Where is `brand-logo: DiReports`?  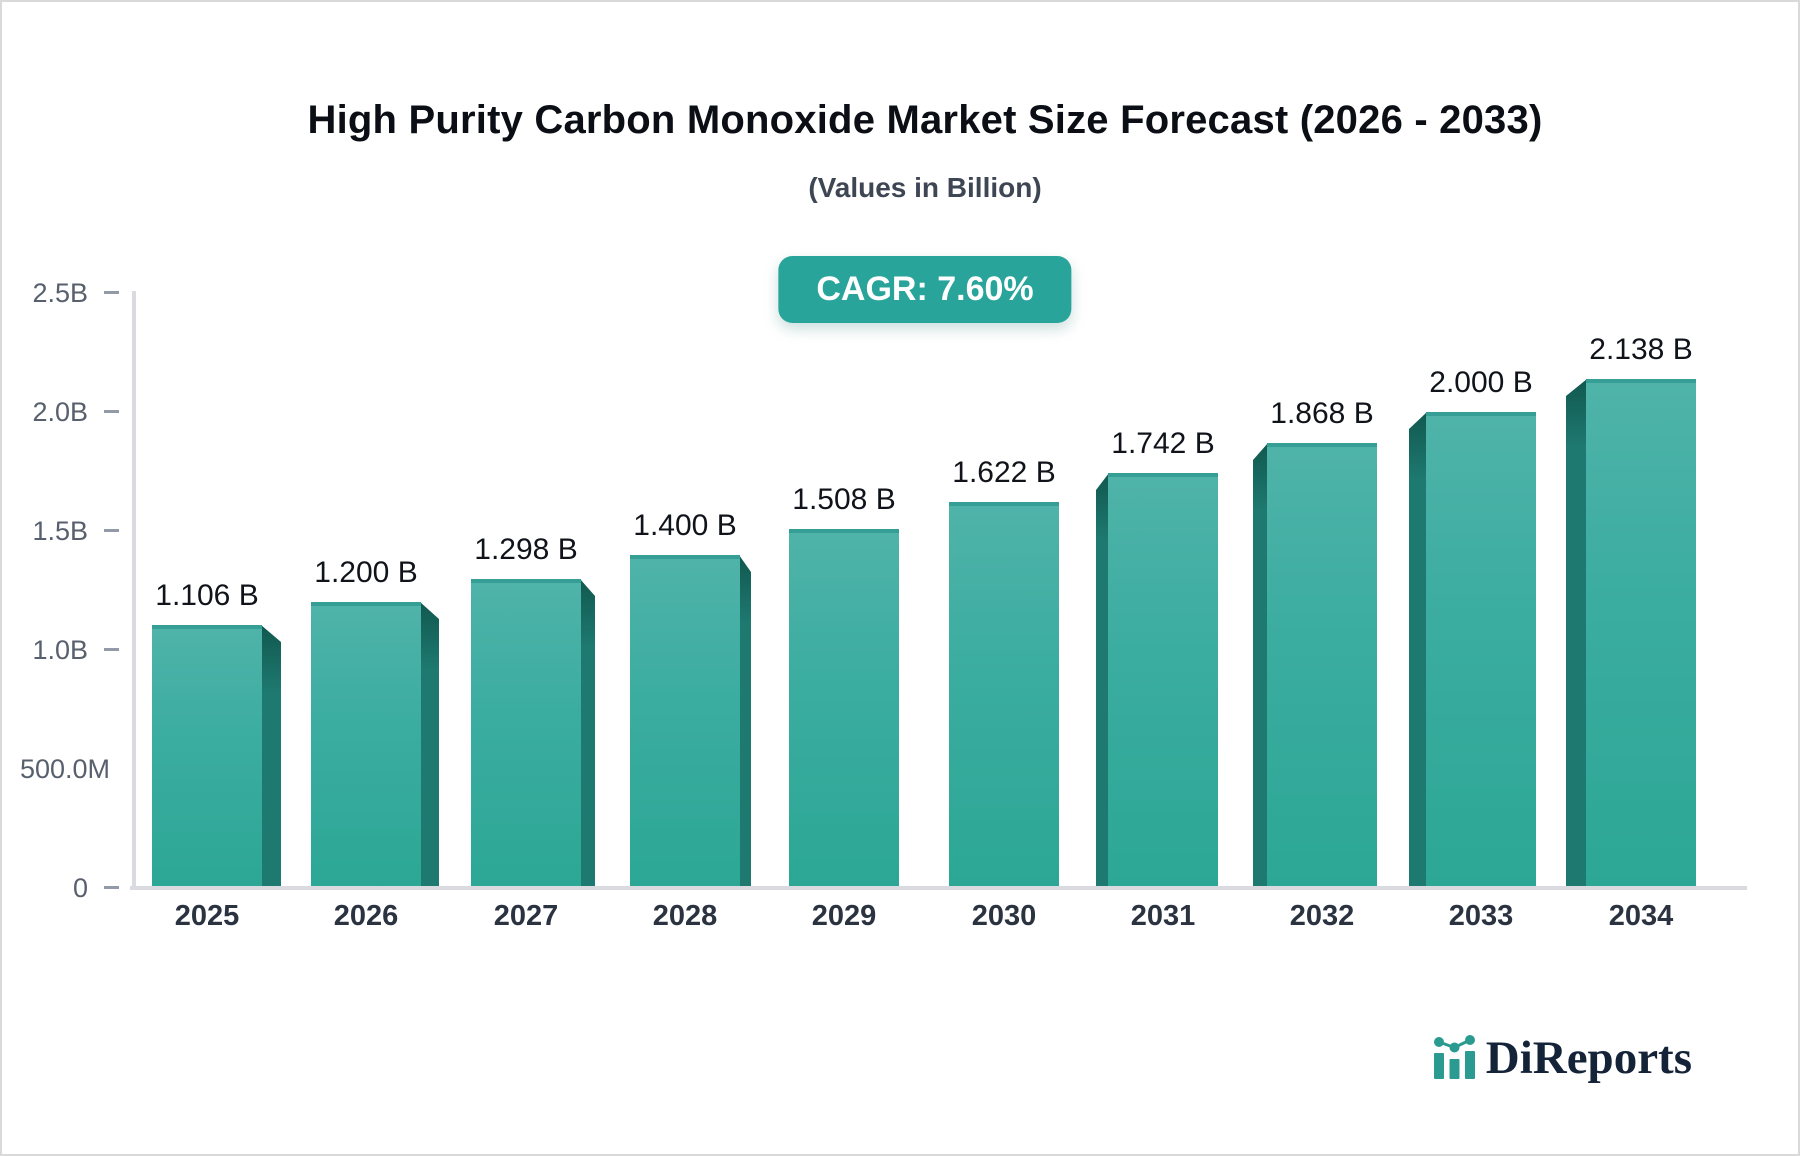 brand-logo: DiReports is located at coordinates (1562, 1057).